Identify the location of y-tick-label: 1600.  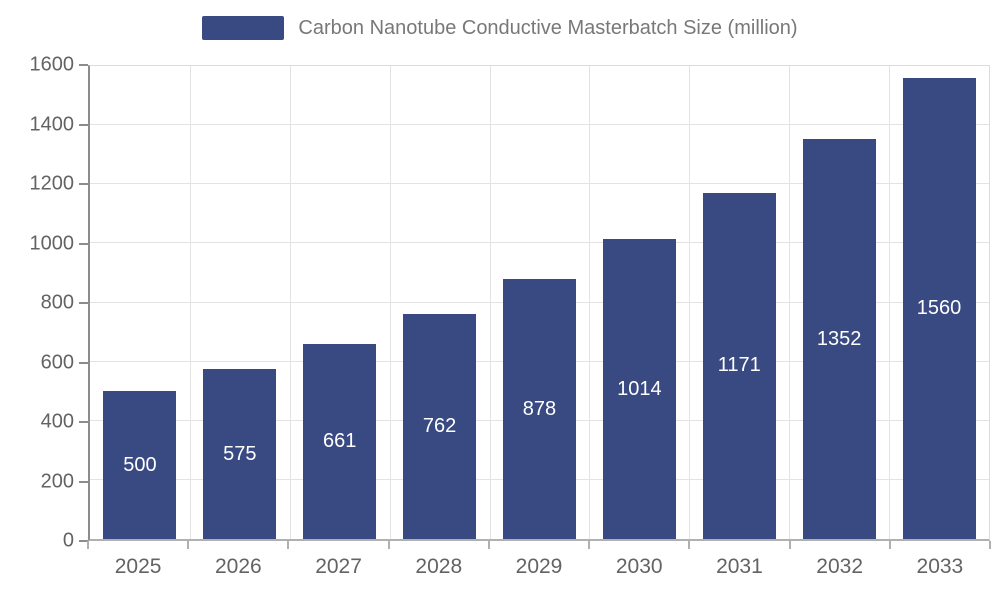
(52, 64).